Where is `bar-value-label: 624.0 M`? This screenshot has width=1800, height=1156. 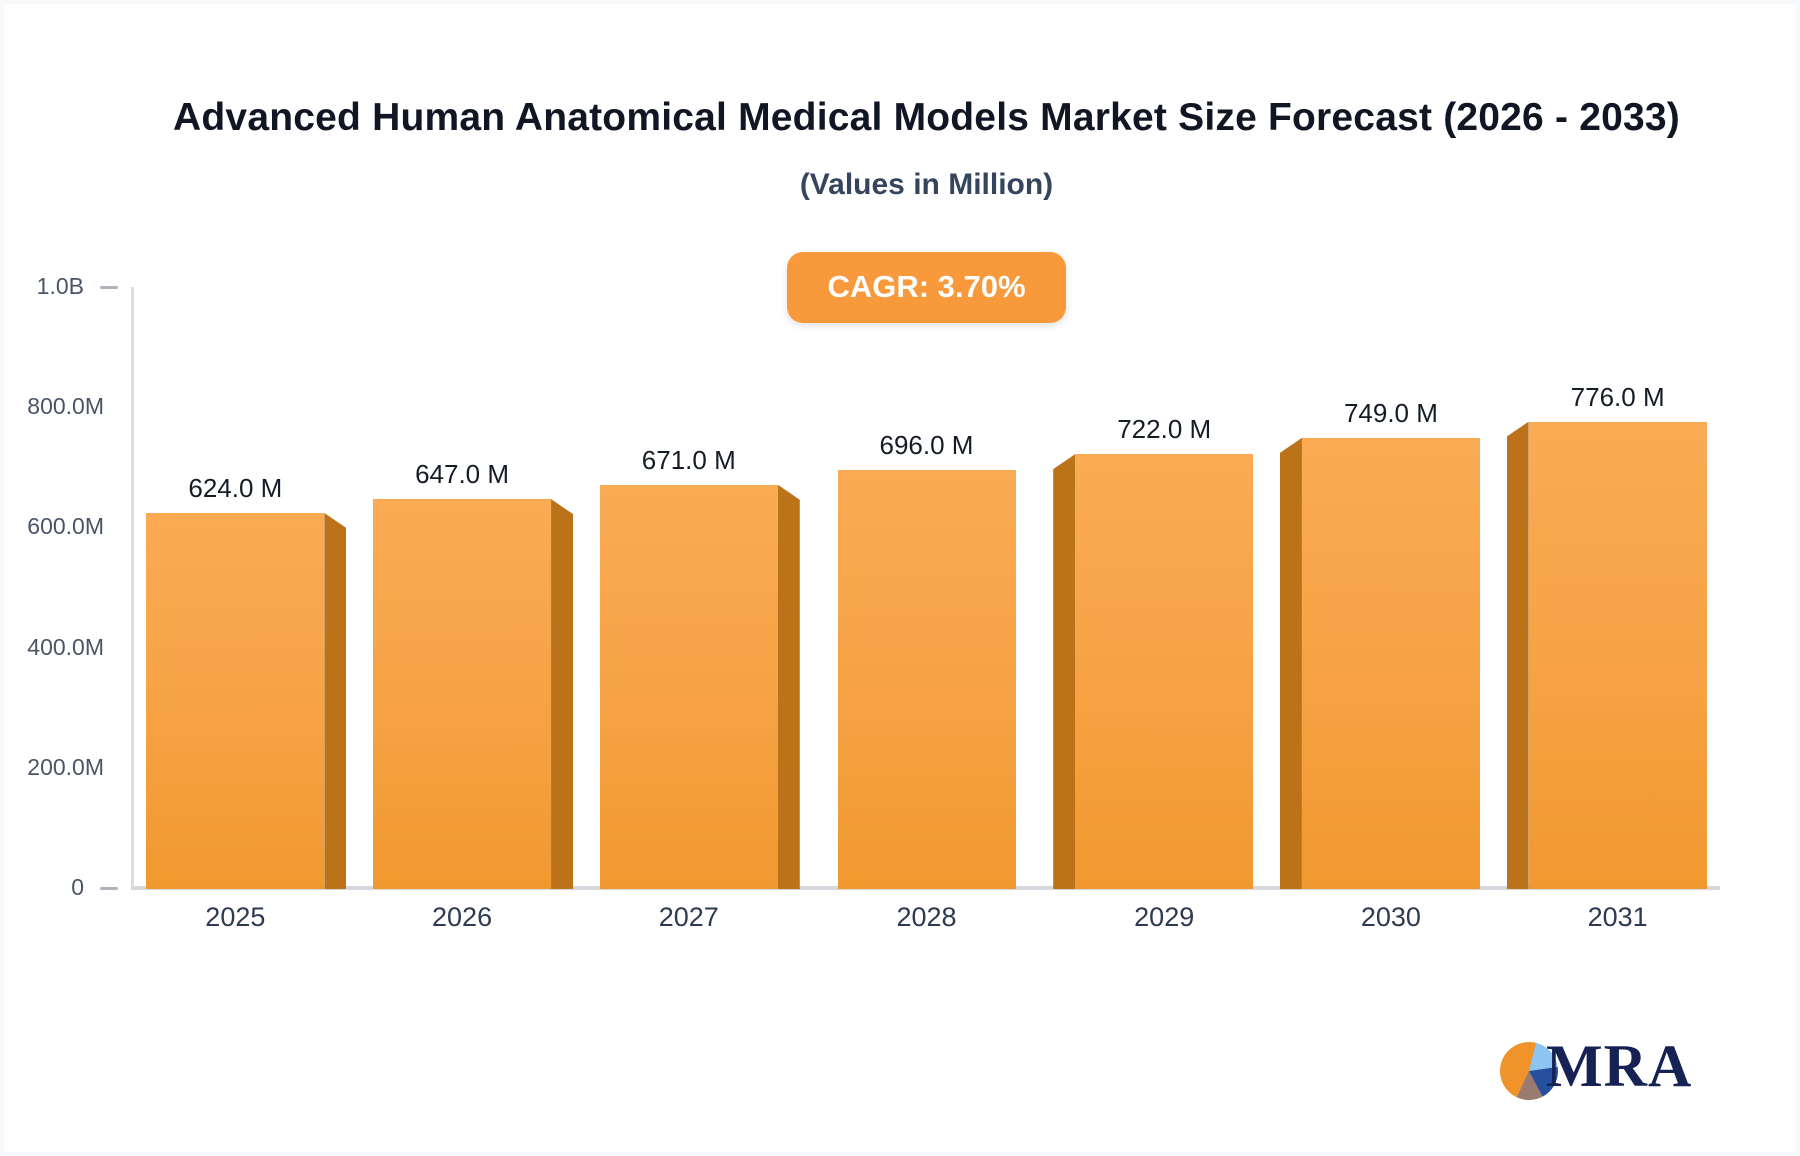 bar-value-label: 624.0 M is located at coordinates (235, 487).